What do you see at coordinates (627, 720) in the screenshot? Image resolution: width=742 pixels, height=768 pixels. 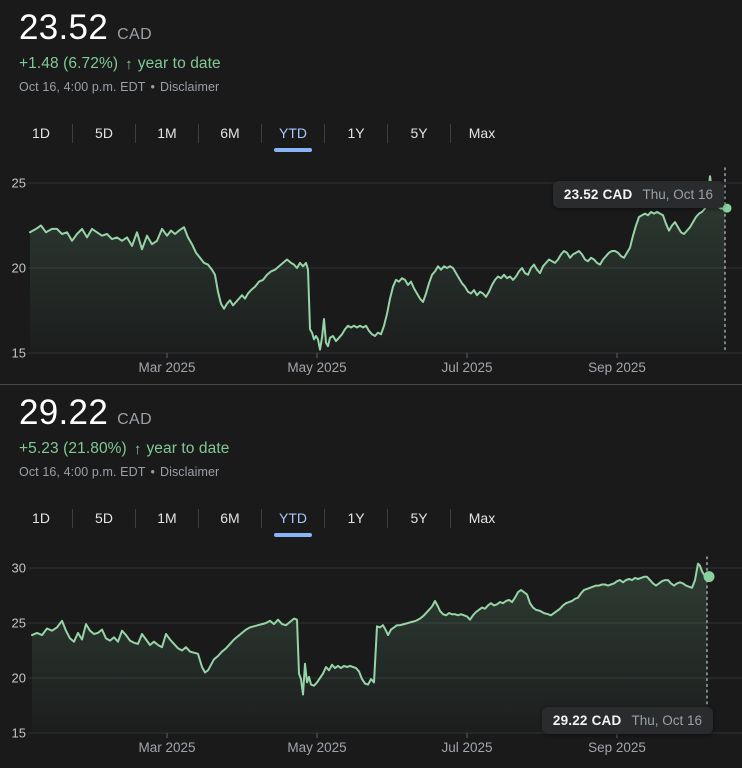 I see `chart-tooltip: 29.22 CAD Thu, Oct 16` at bounding box center [627, 720].